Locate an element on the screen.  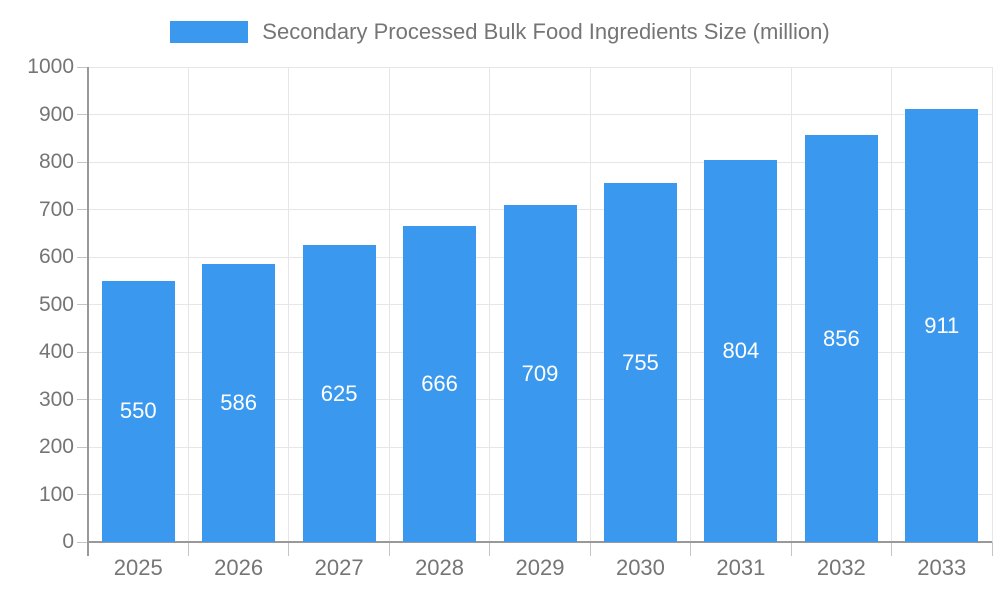
x-axis-label: 2025 is located at coordinates (138, 567).